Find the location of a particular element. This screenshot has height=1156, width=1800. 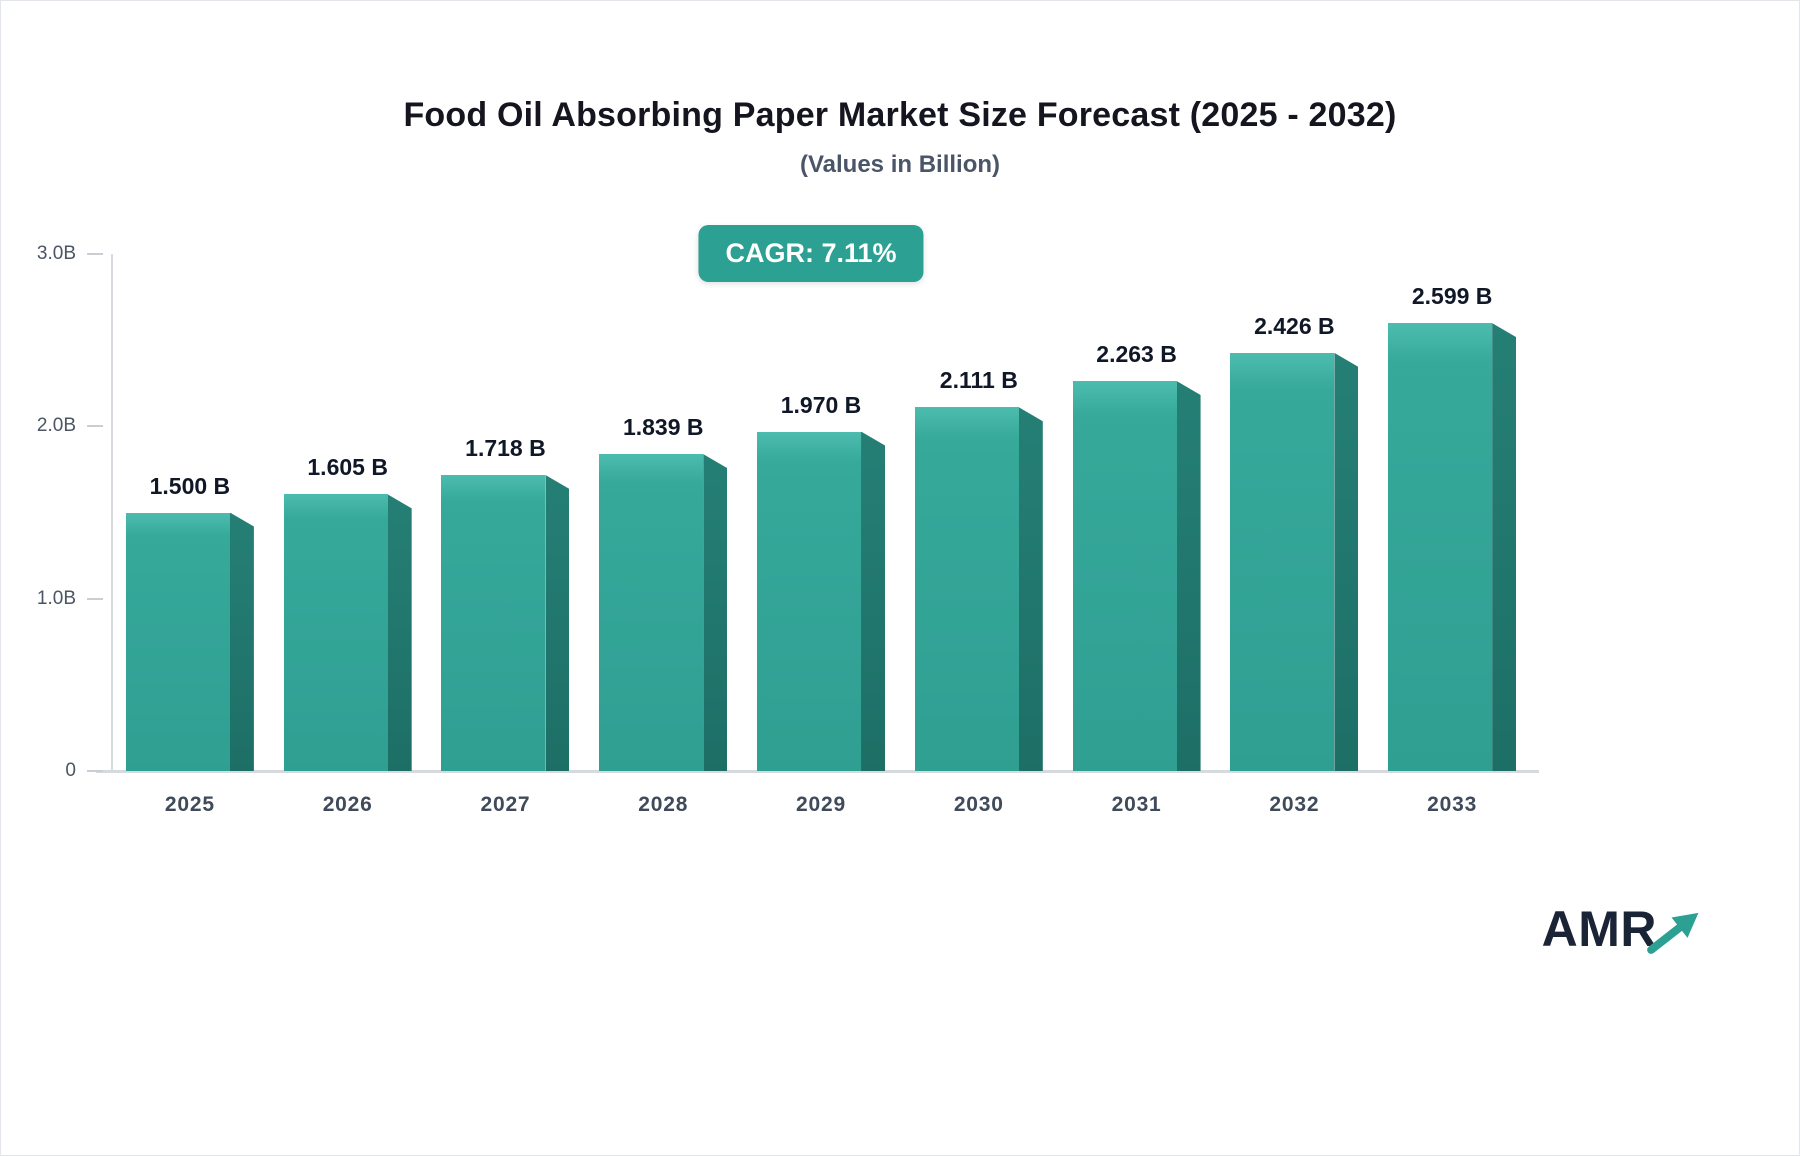

y-axis-tick: 2.0B is located at coordinates (72, 426).